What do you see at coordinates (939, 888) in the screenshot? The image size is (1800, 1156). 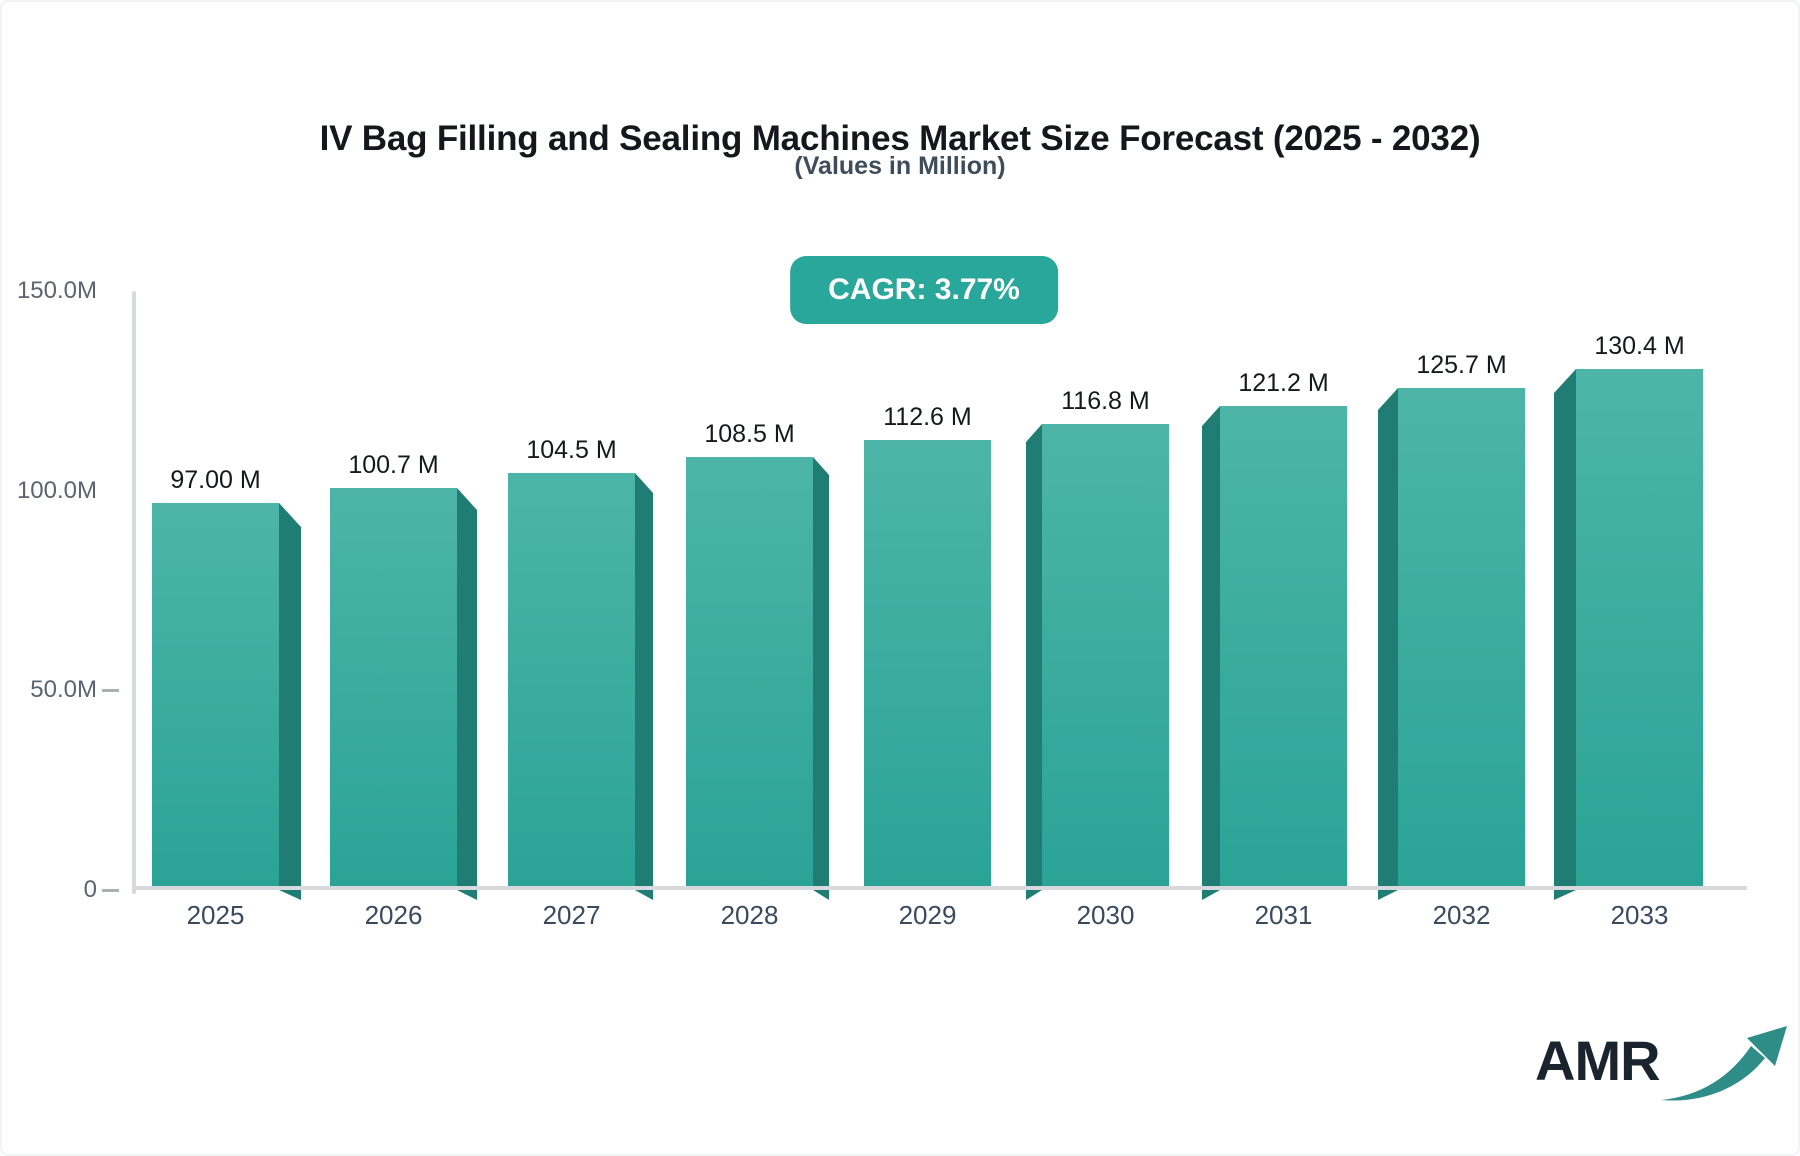 I see `x-axis-line` at bounding box center [939, 888].